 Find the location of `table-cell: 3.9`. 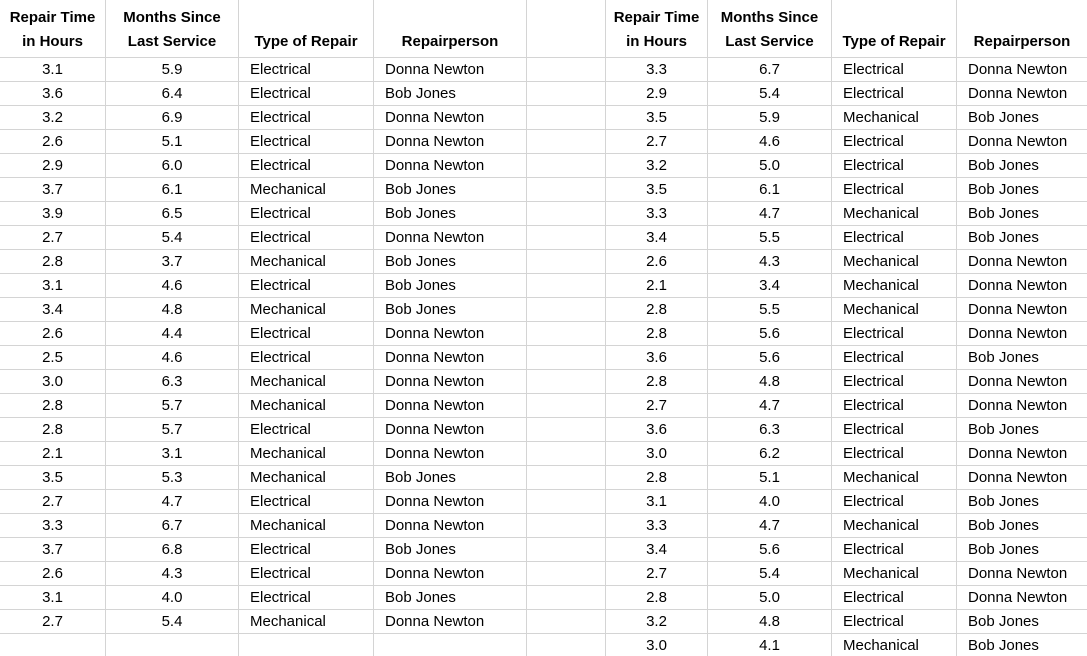

table-cell: 3.9 is located at coordinates (53, 214).